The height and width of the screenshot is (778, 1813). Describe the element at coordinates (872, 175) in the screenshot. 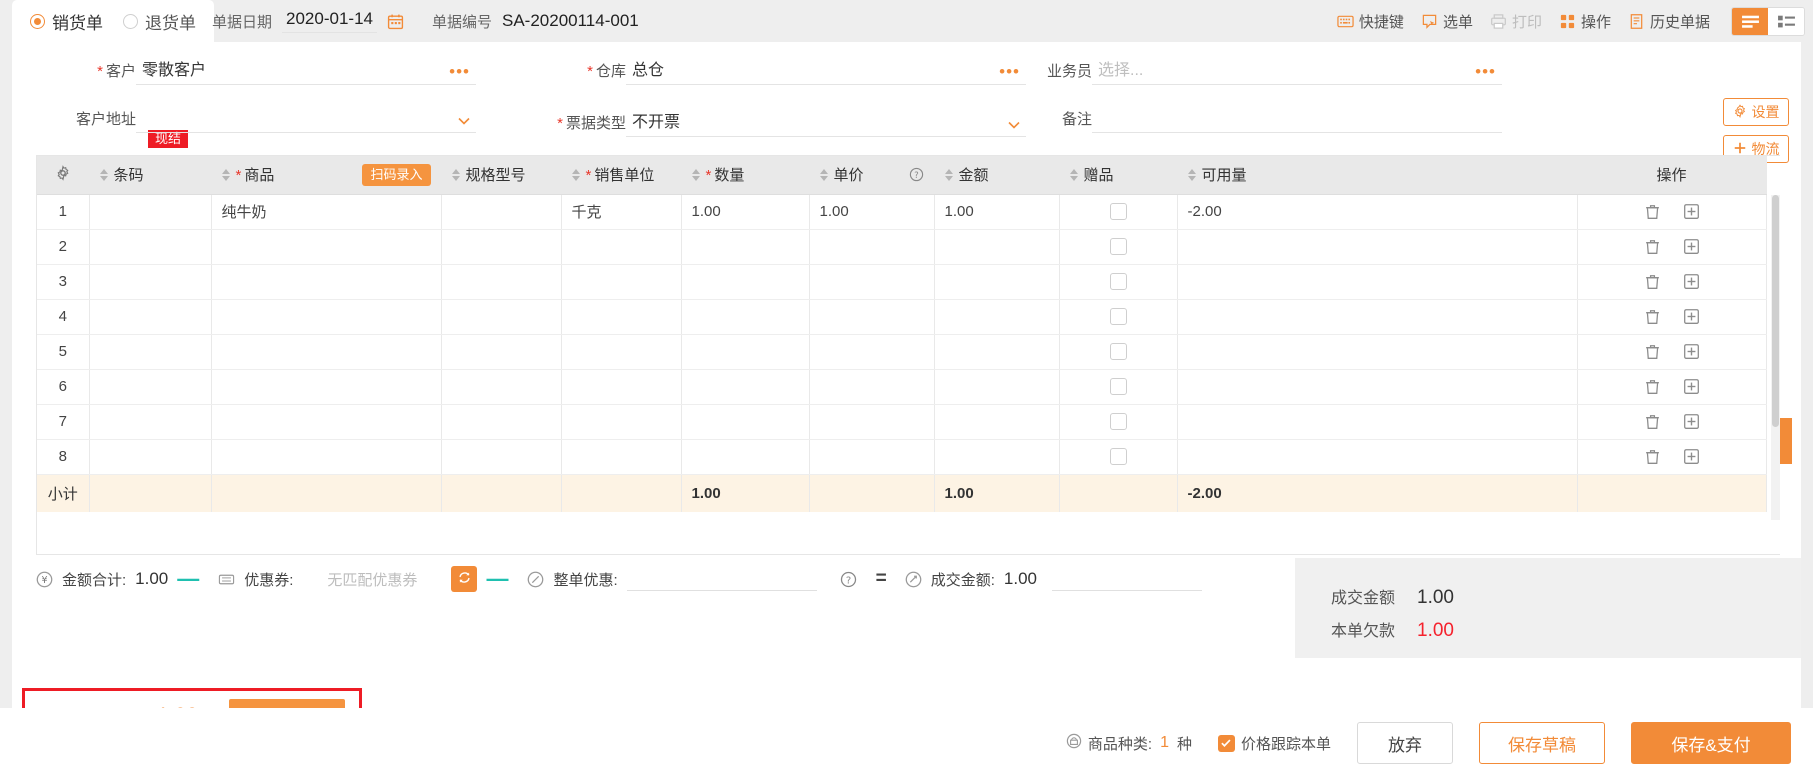

I see `column-header-price: 单价?` at that location.